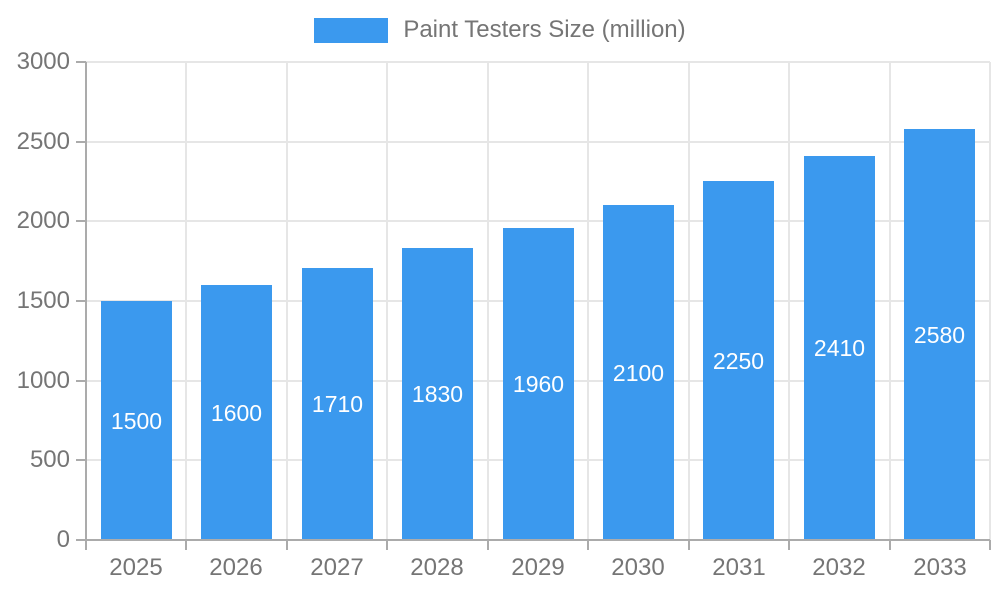 The height and width of the screenshot is (600, 1000). What do you see at coordinates (136, 567) in the screenshot?
I see `x-axis-label: 2025` at bounding box center [136, 567].